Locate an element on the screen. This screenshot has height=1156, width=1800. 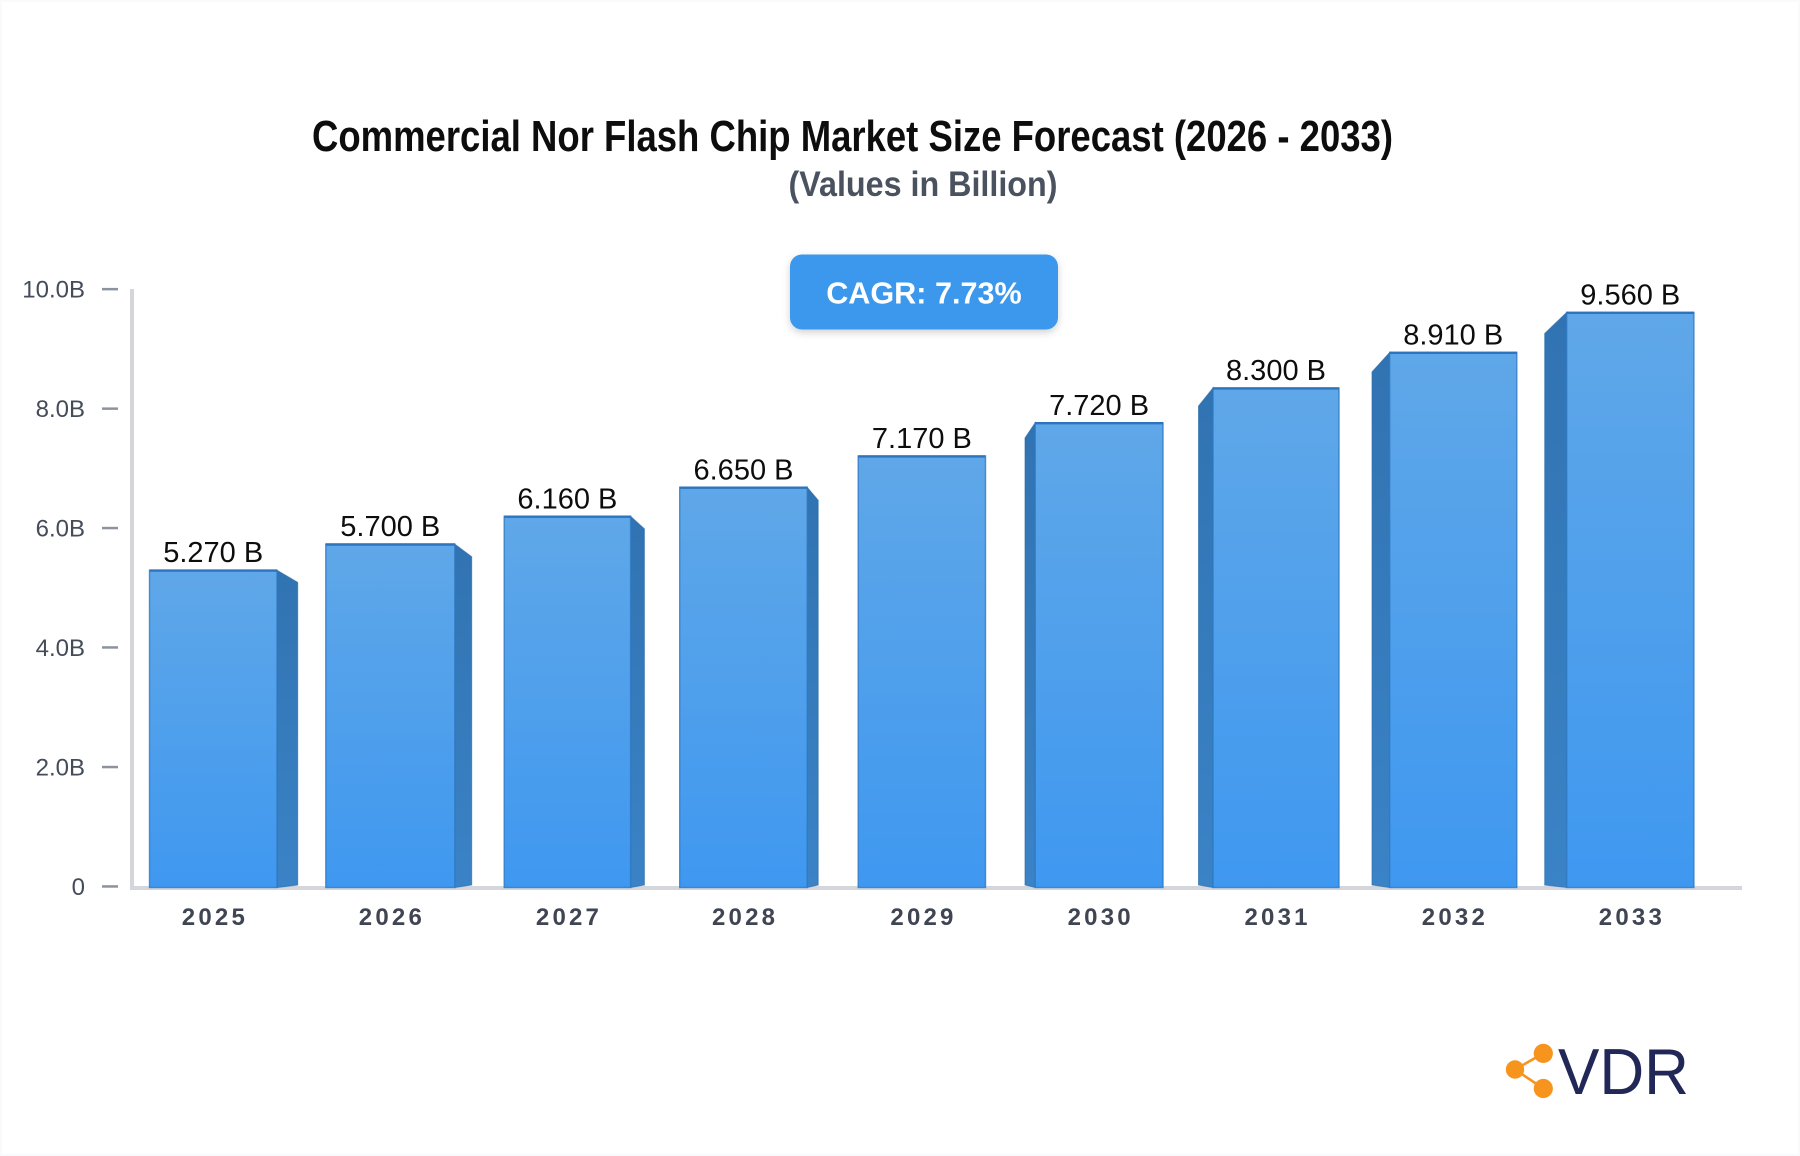
svg-text: 4.0B is located at coordinates (60, 648).